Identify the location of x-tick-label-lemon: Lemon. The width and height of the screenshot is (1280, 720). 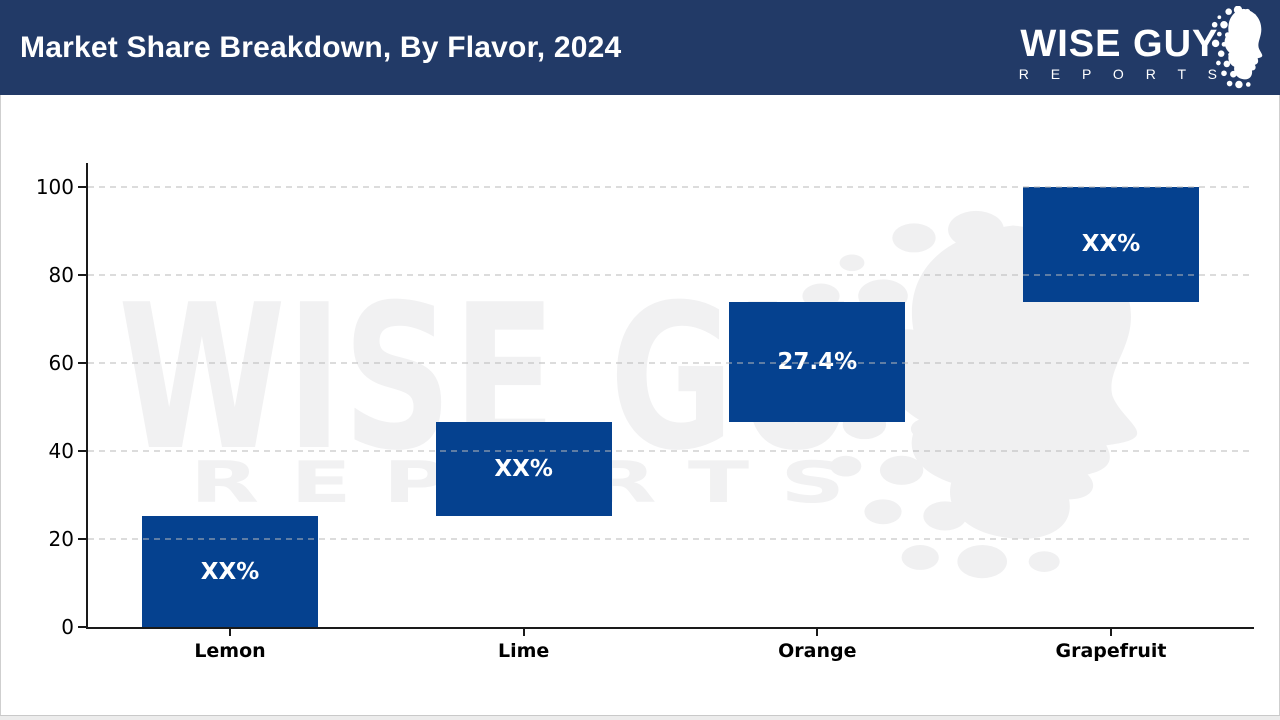
(230, 651).